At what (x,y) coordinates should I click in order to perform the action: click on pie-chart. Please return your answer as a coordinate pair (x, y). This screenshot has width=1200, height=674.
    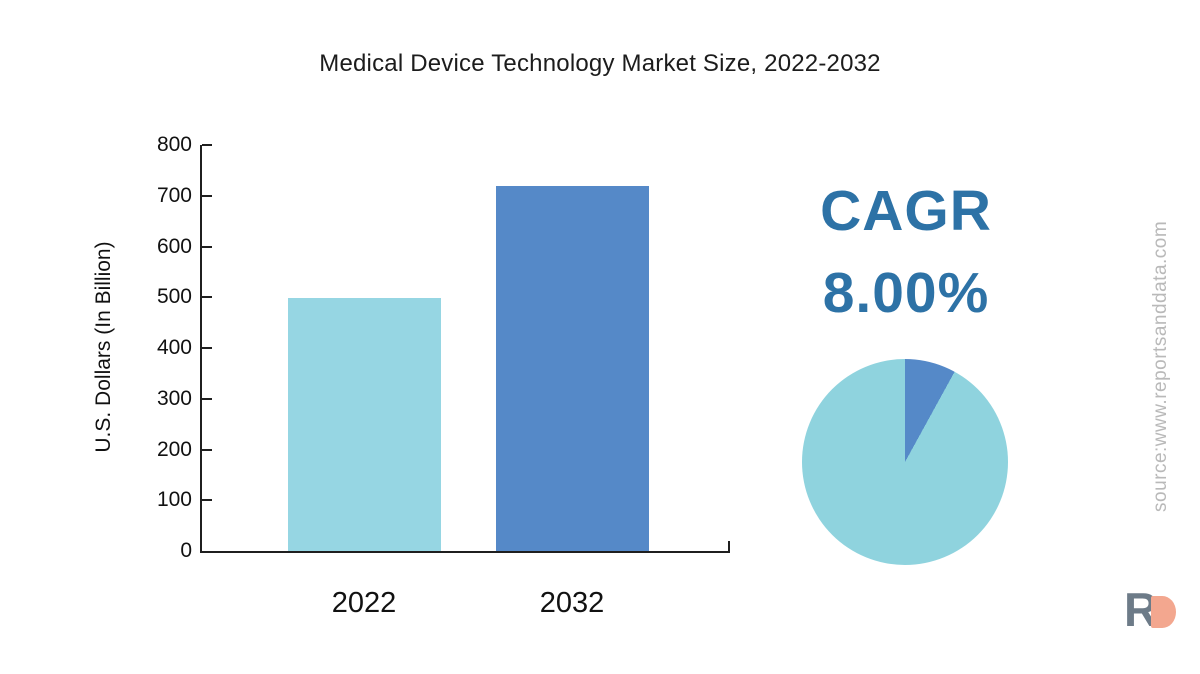
    Looking at the image, I should click on (905, 462).